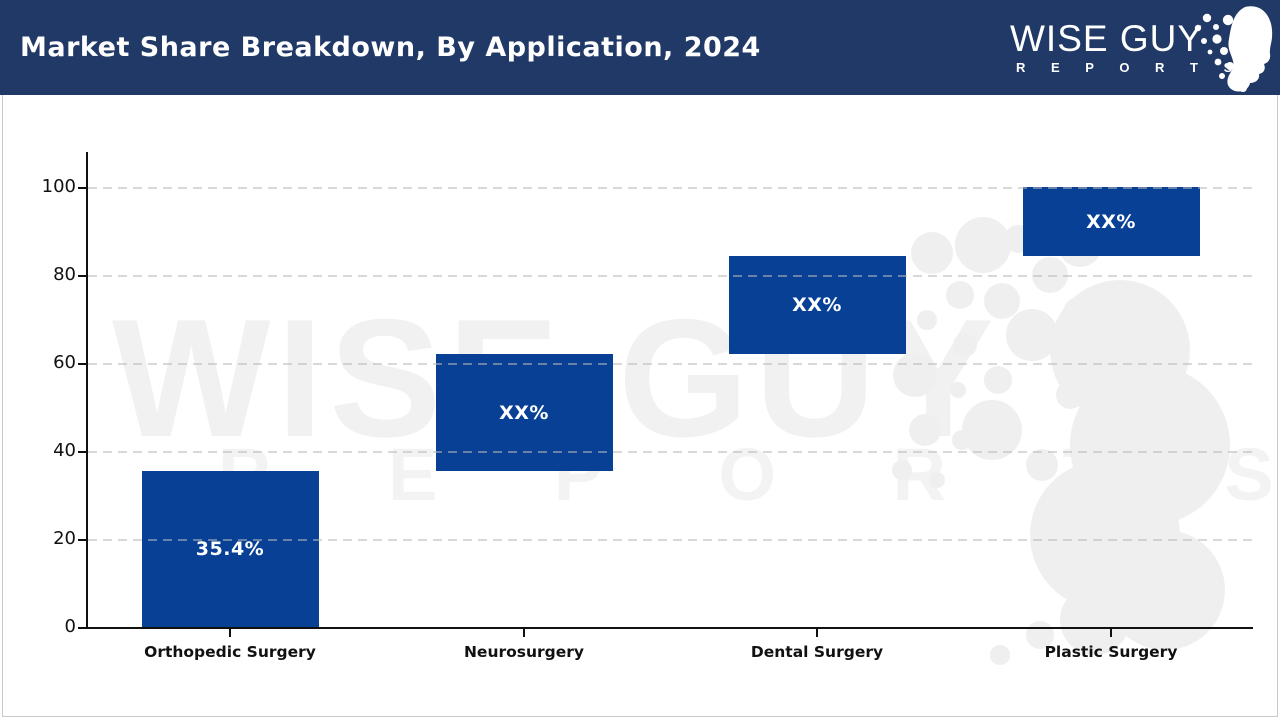 The height and width of the screenshot is (720, 1280). I want to click on x-axis-line, so click(669, 628).